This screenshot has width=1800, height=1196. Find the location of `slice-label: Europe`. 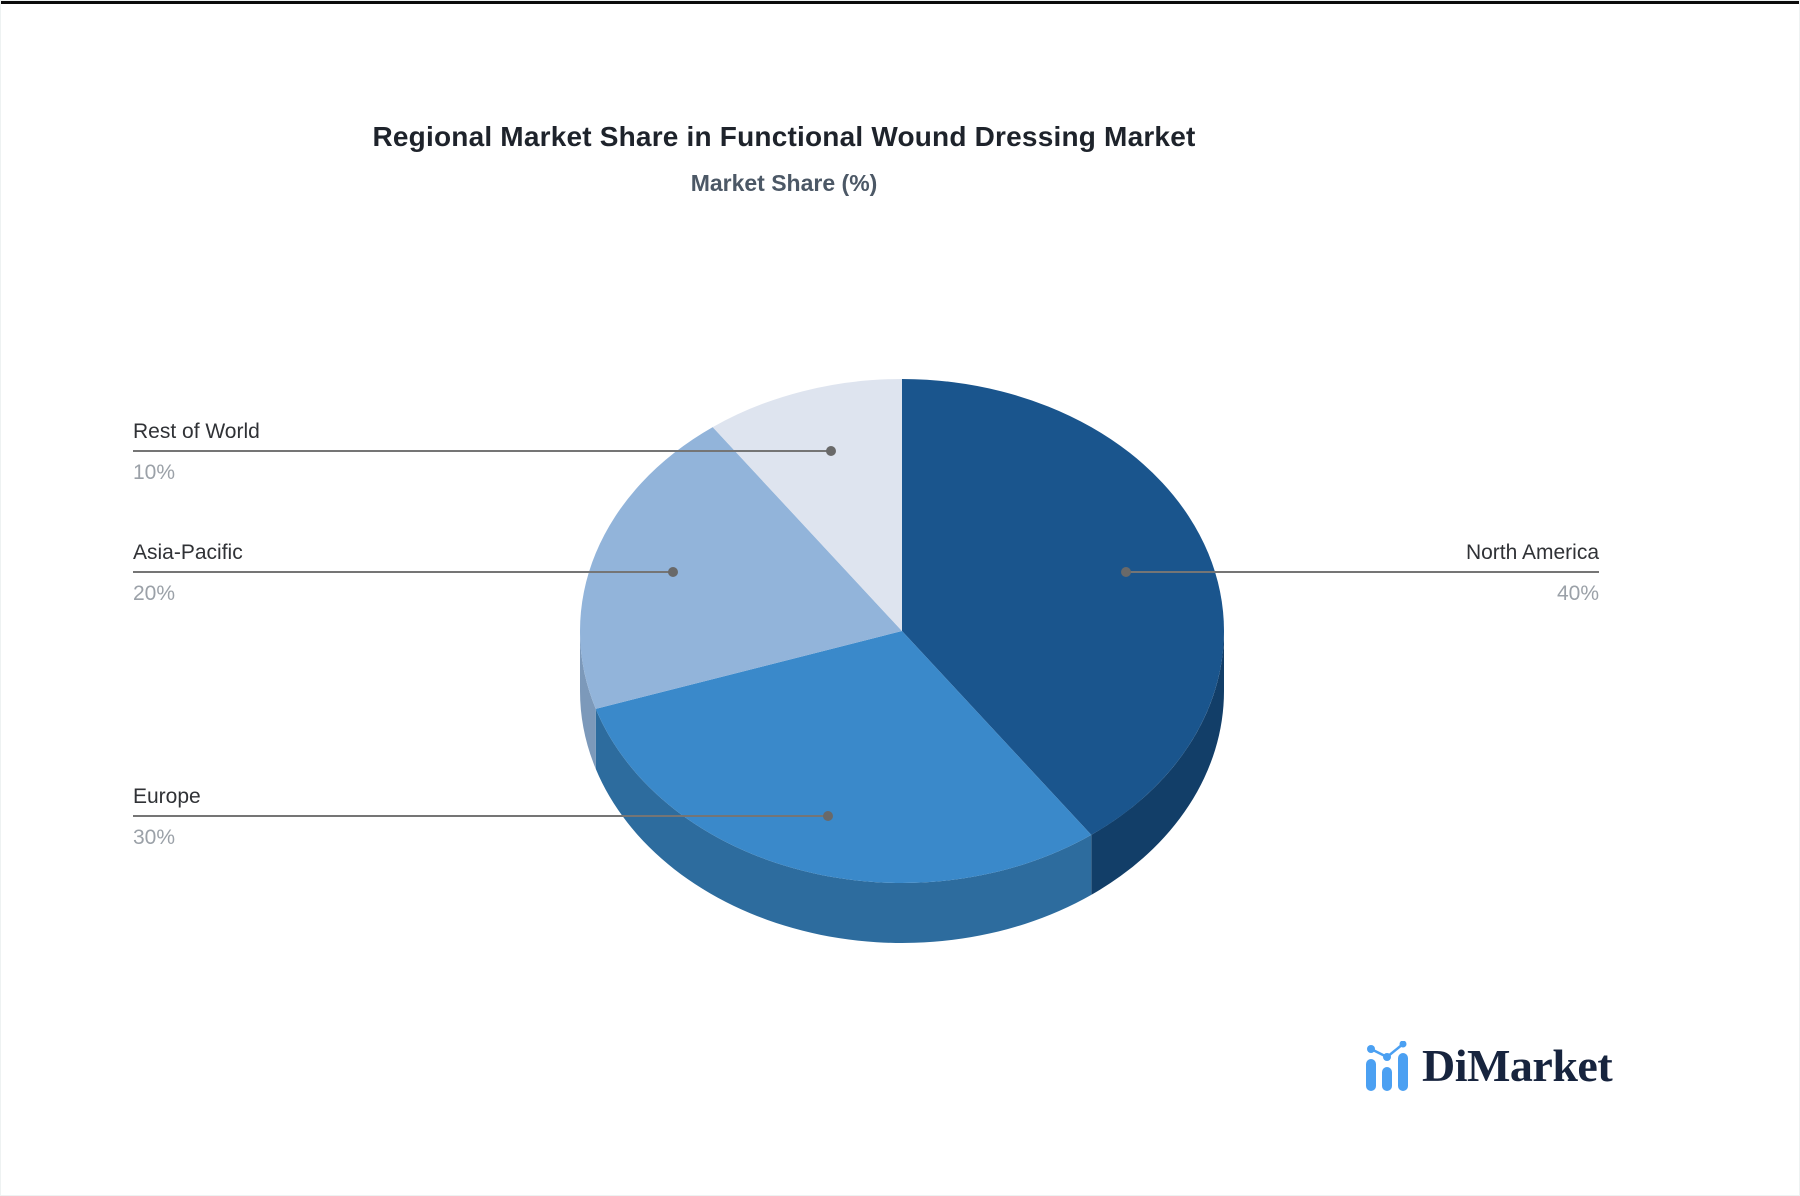

slice-label: Europe is located at coordinates (167, 796).